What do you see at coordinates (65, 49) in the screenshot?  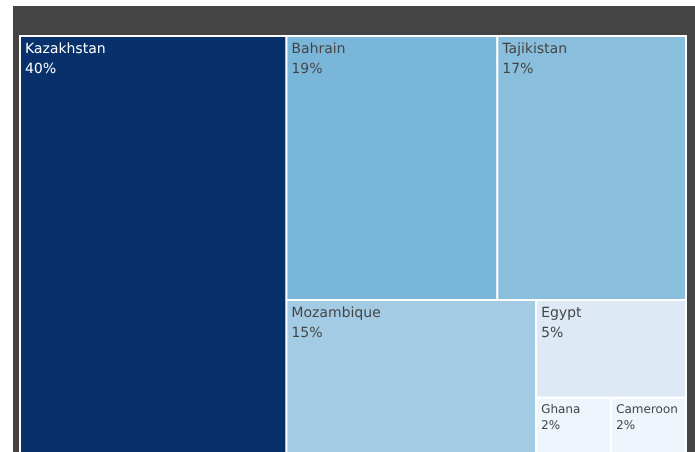 I see `category-label: Kazakhstan` at bounding box center [65, 49].